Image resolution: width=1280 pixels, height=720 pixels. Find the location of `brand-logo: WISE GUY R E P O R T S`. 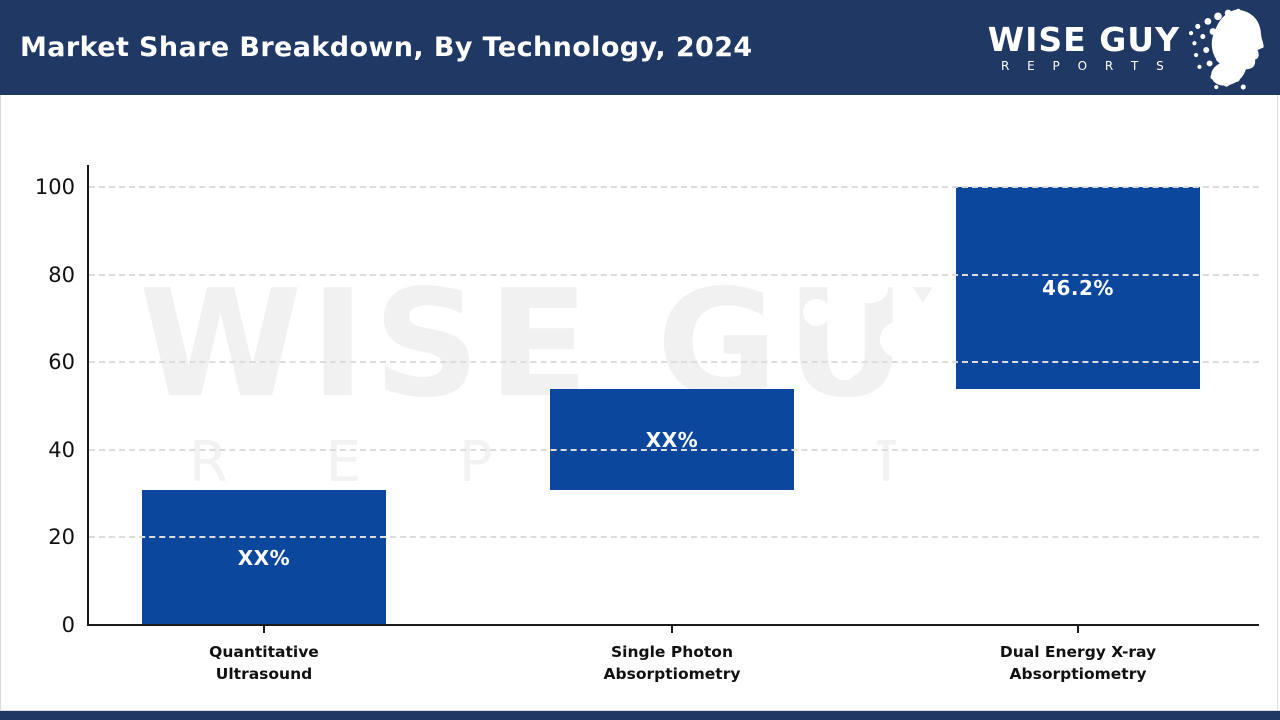

brand-logo: WISE GUY R E P O R T S is located at coordinates (1127, 47).